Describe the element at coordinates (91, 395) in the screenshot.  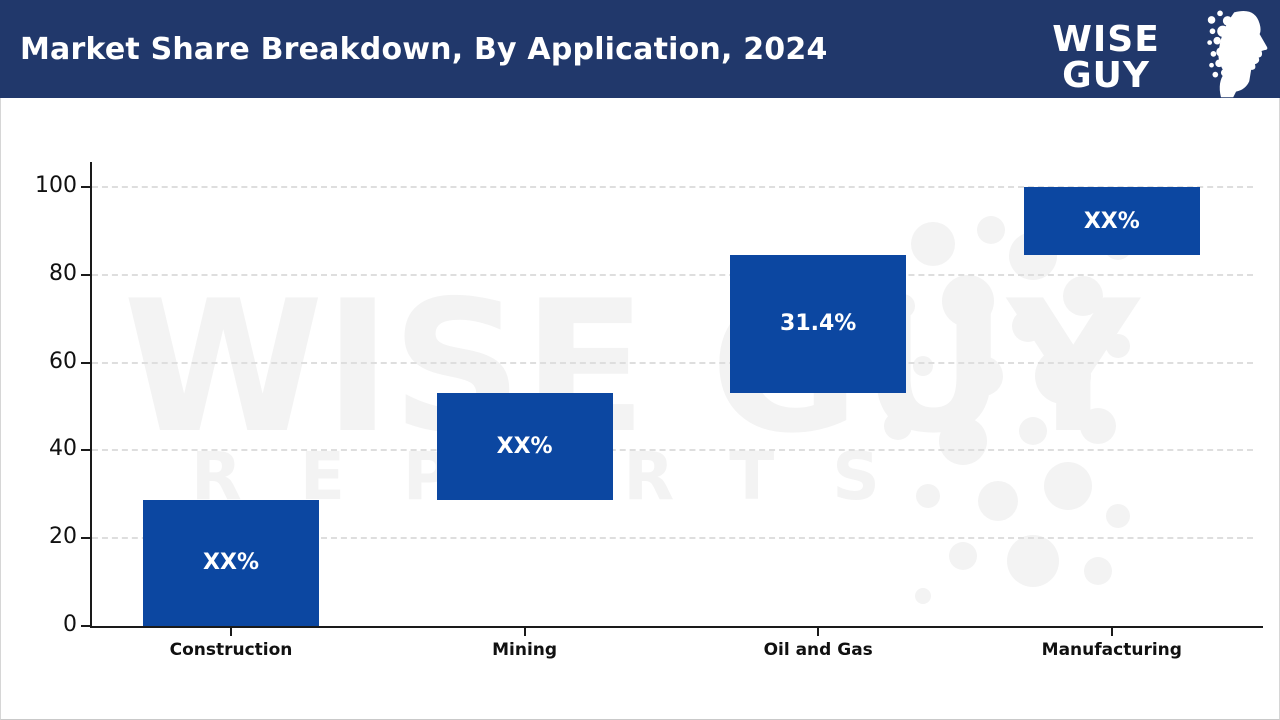
I see `y-axis-line` at that location.